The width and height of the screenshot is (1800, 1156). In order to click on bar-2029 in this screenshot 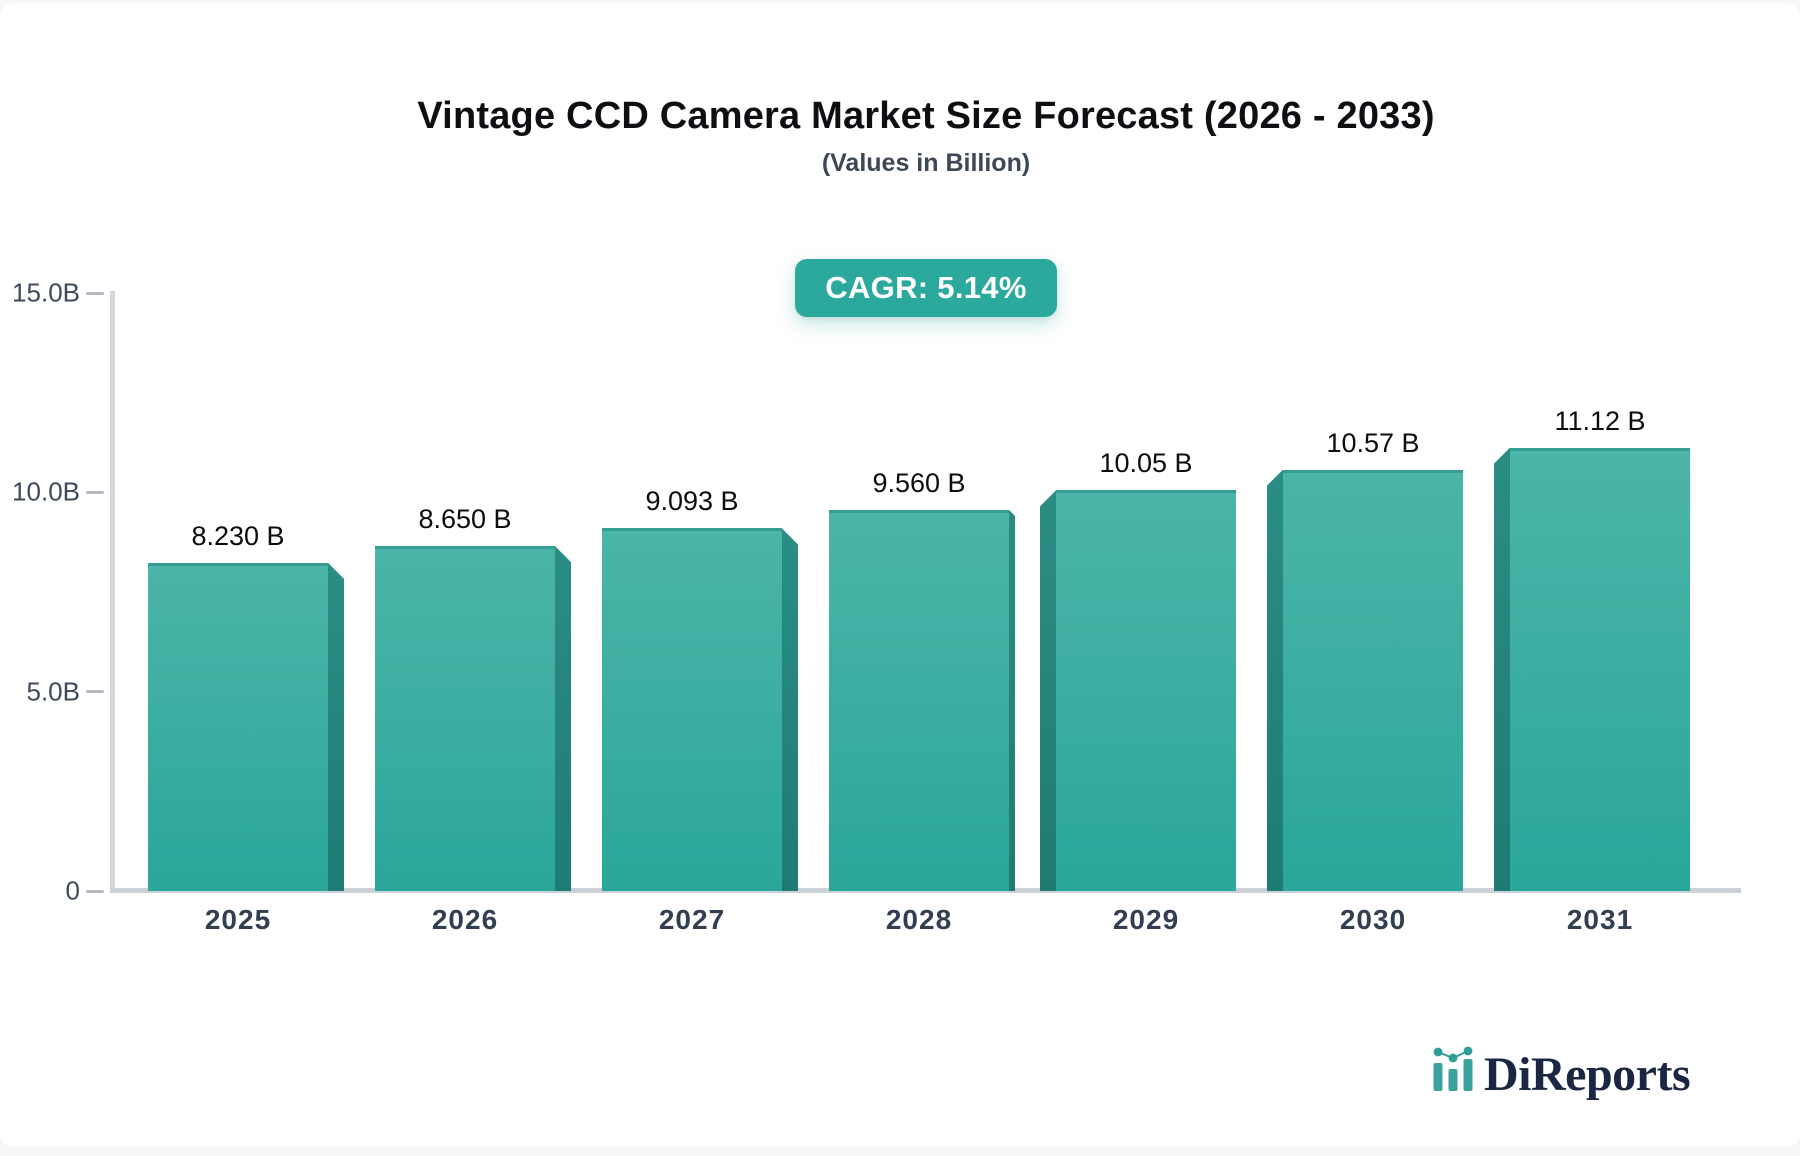, I will do `click(1146, 690)`.